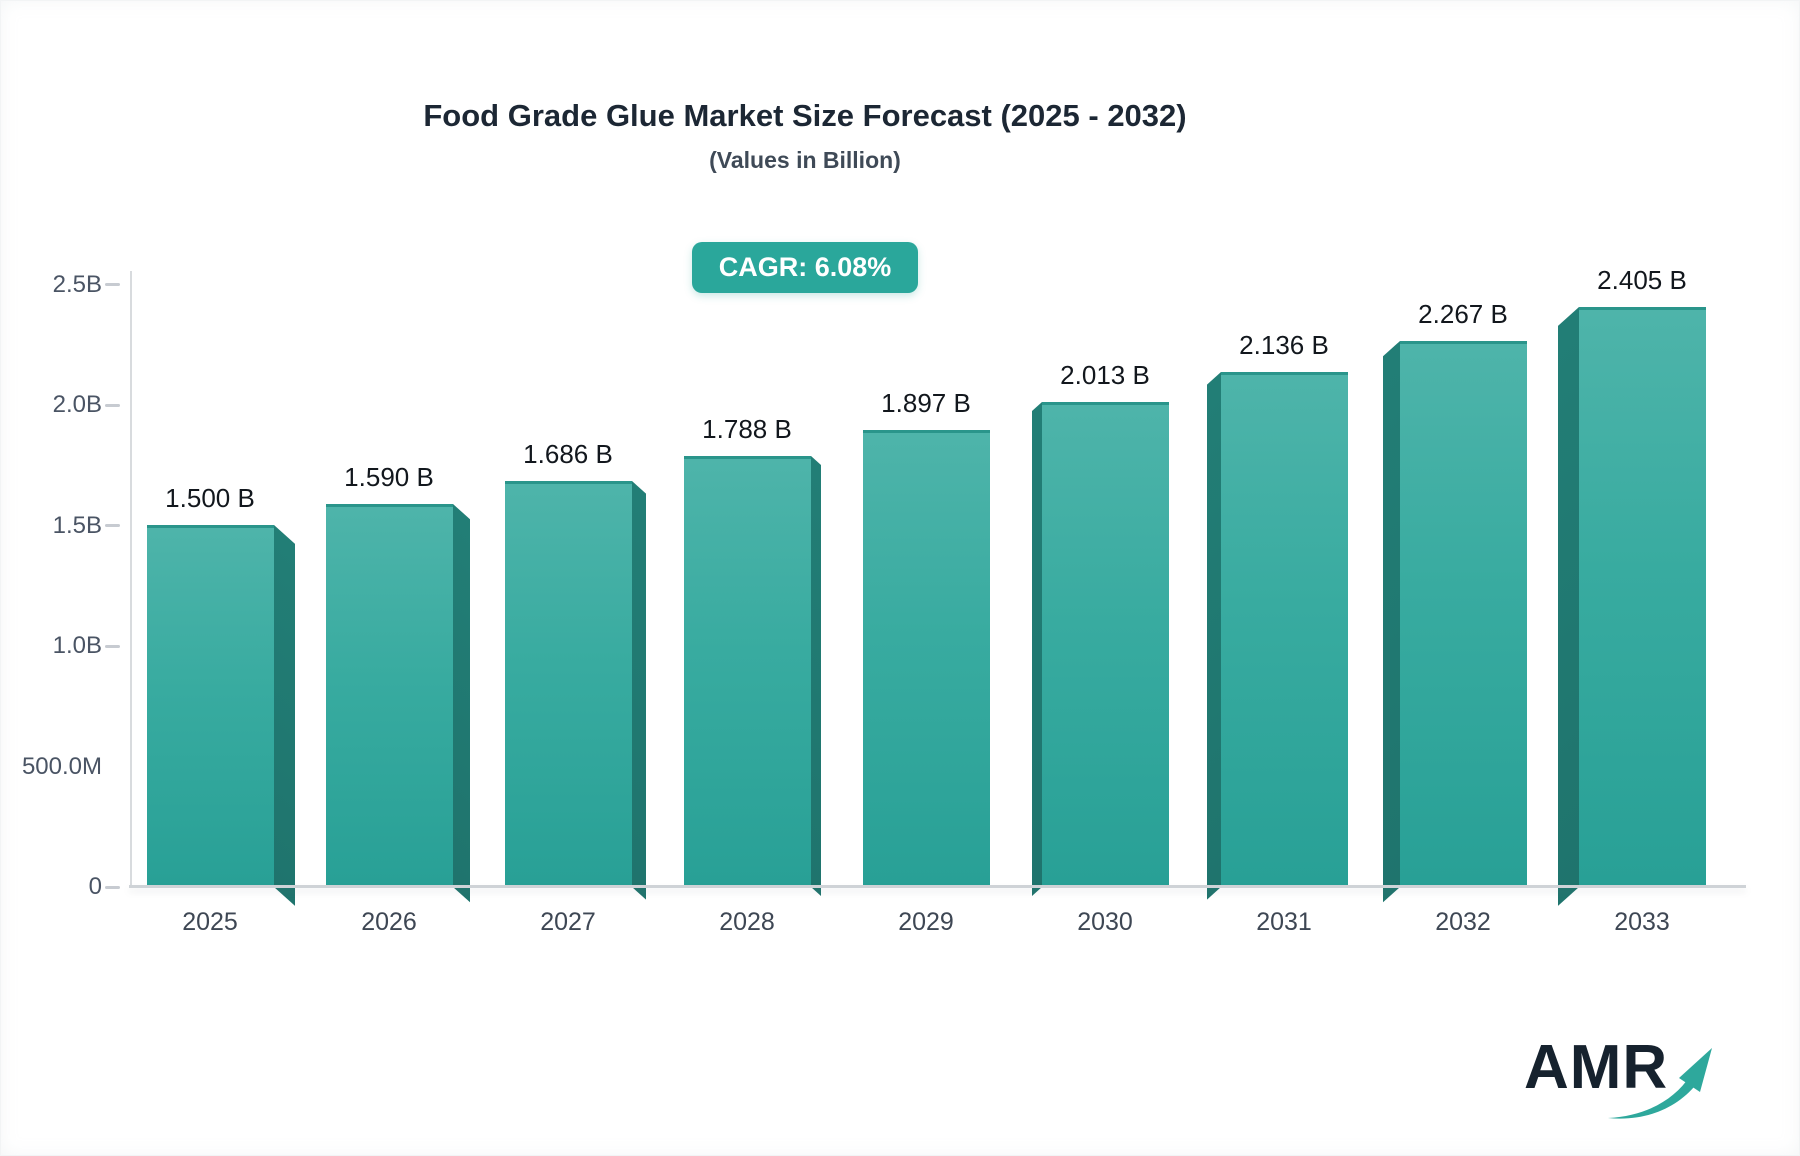 The width and height of the screenshot is (1800, 1156). Describe the element at coordinates (568, 454) in the screenshot. I see `bar-value-label: 1.686 B` at that location.